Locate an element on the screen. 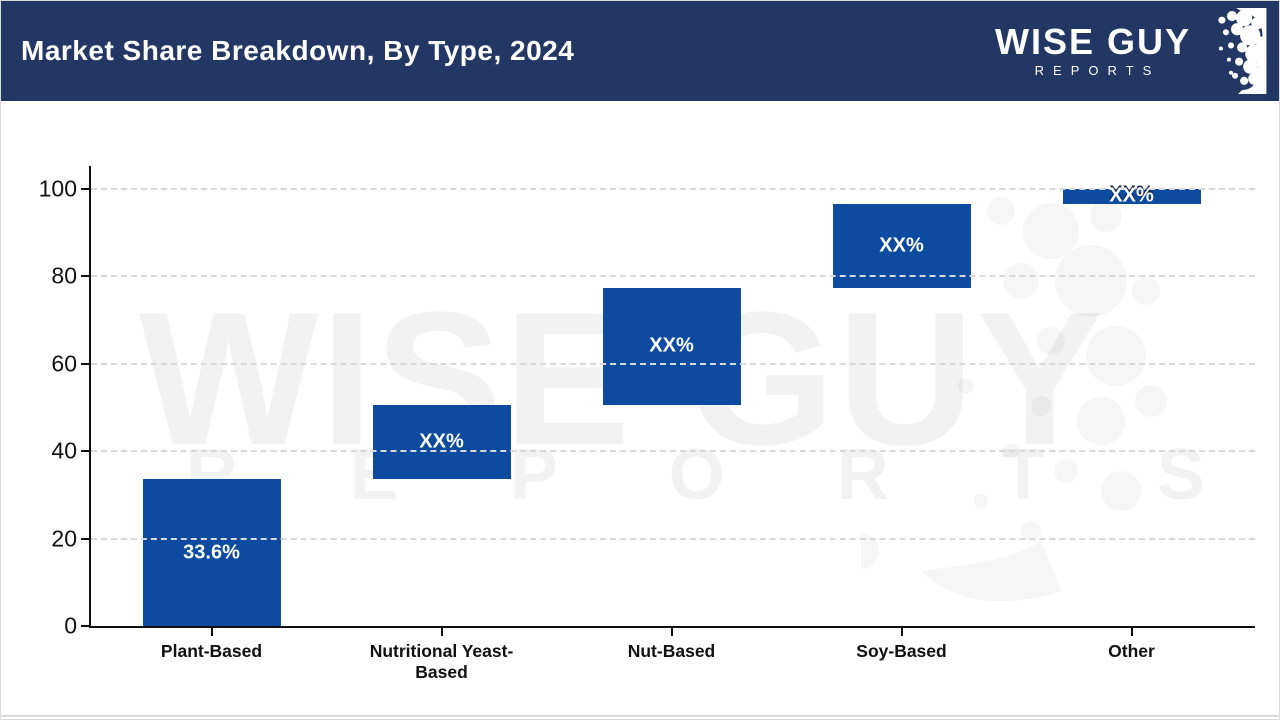 This screenshot has height=720, width=1280. y-tick-label: 40 is located at coordinates (64, 450).